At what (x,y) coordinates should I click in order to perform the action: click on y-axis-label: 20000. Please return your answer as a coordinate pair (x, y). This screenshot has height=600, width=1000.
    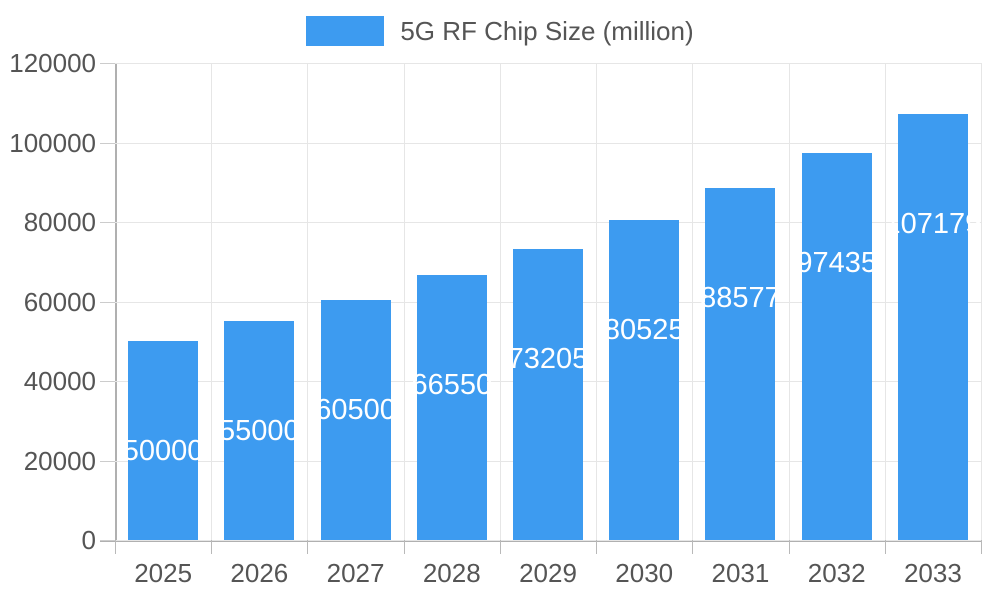
    Looking at the image, I should click on (59, 460).